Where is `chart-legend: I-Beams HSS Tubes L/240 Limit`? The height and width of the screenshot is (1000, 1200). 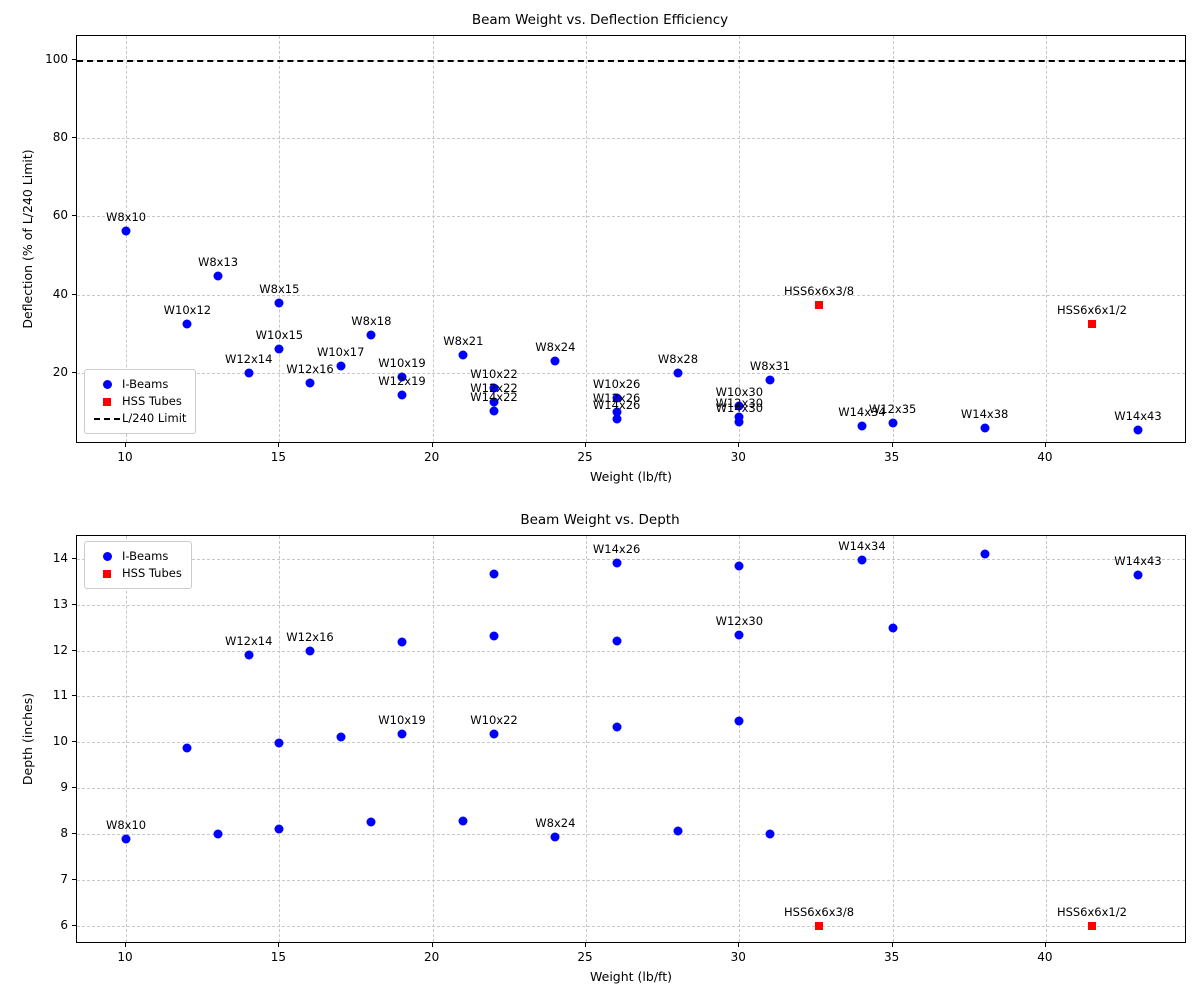 chart-legend: I-Beams HSS Tubes L/240 Limit is located at coordinates (140, 401).